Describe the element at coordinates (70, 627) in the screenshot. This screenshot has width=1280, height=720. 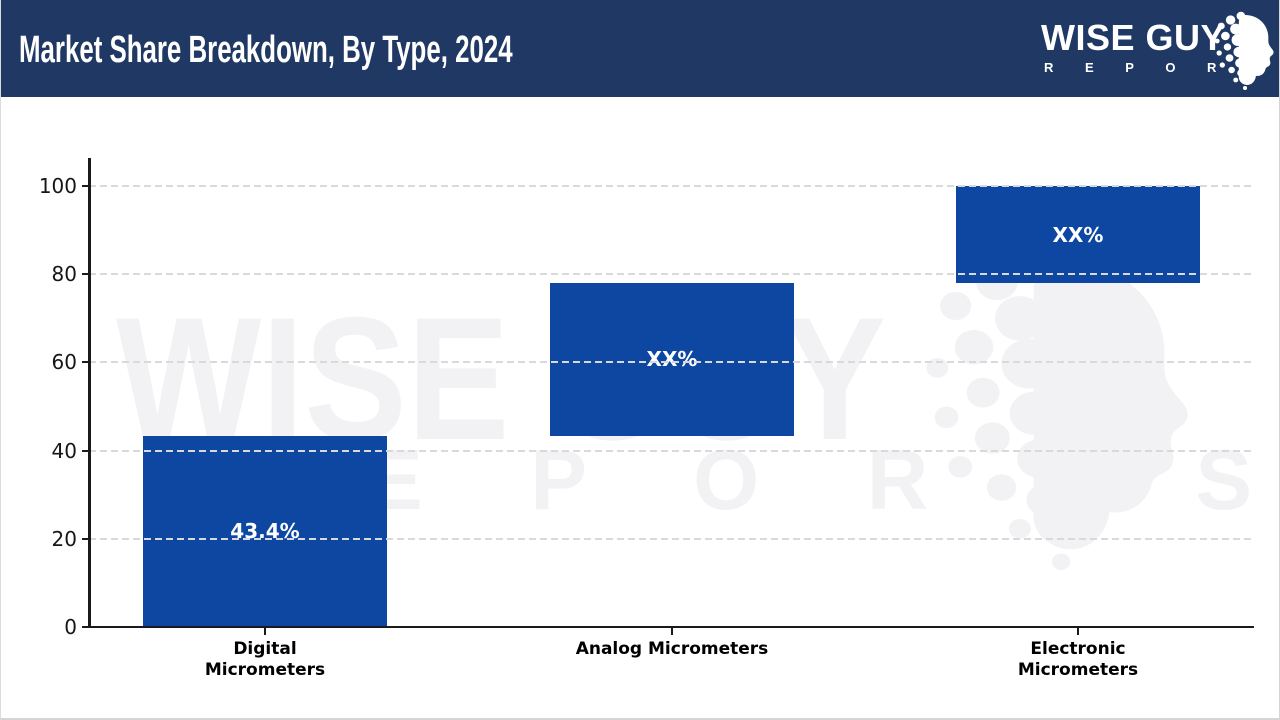
I see `y-tick-label: 0` at that location.